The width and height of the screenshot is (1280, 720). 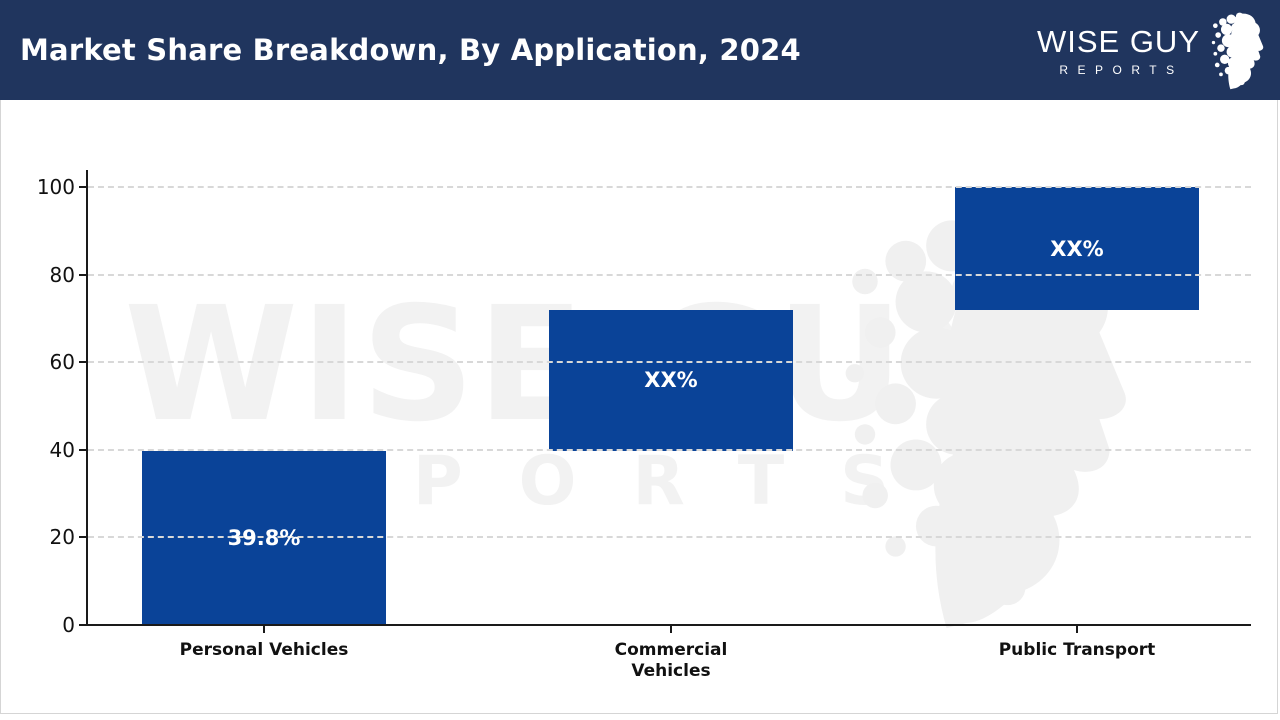 I want to click on logo-wordmark: WISE GUY, so click(x=1118, y=41).